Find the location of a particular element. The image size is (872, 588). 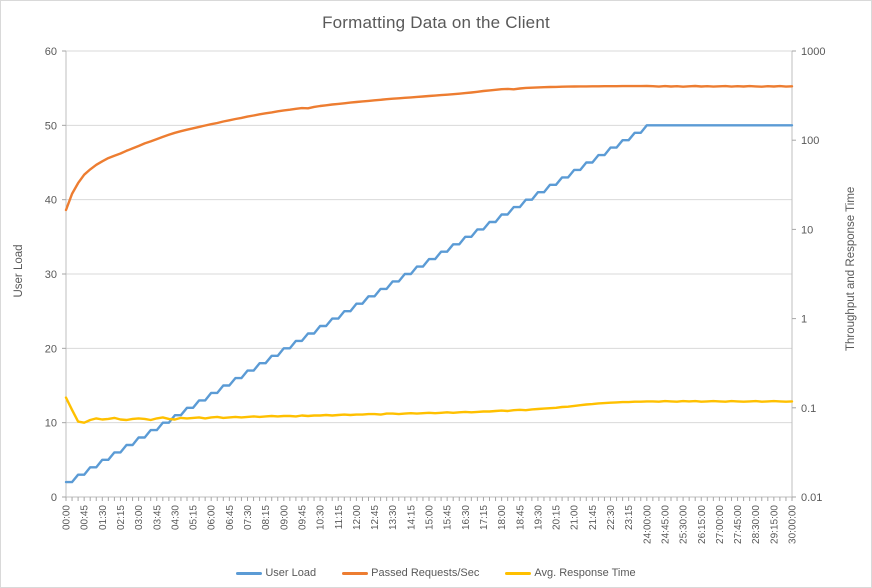

x-axis-tick-label: 27:45:00 is located at coordinates (738, 524).